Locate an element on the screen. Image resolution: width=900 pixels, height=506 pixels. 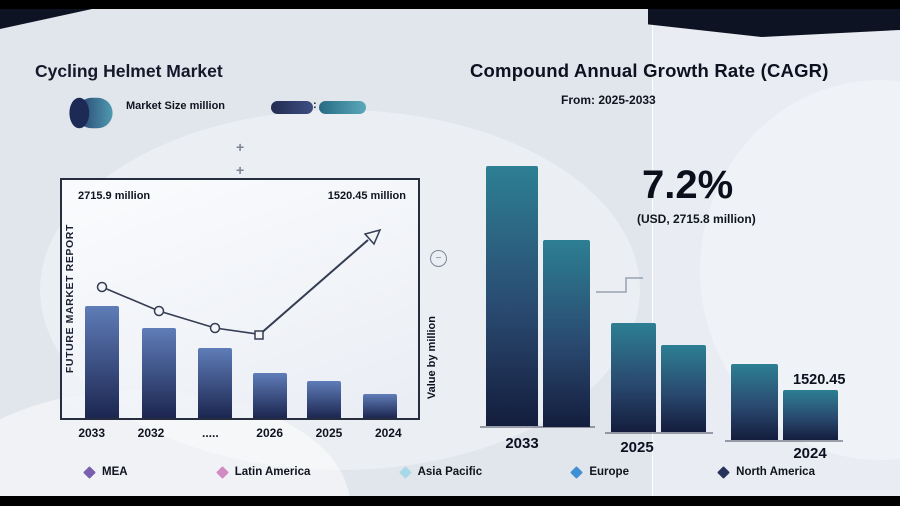
legend-item-label: MEA is located at coordinates (115, 472).